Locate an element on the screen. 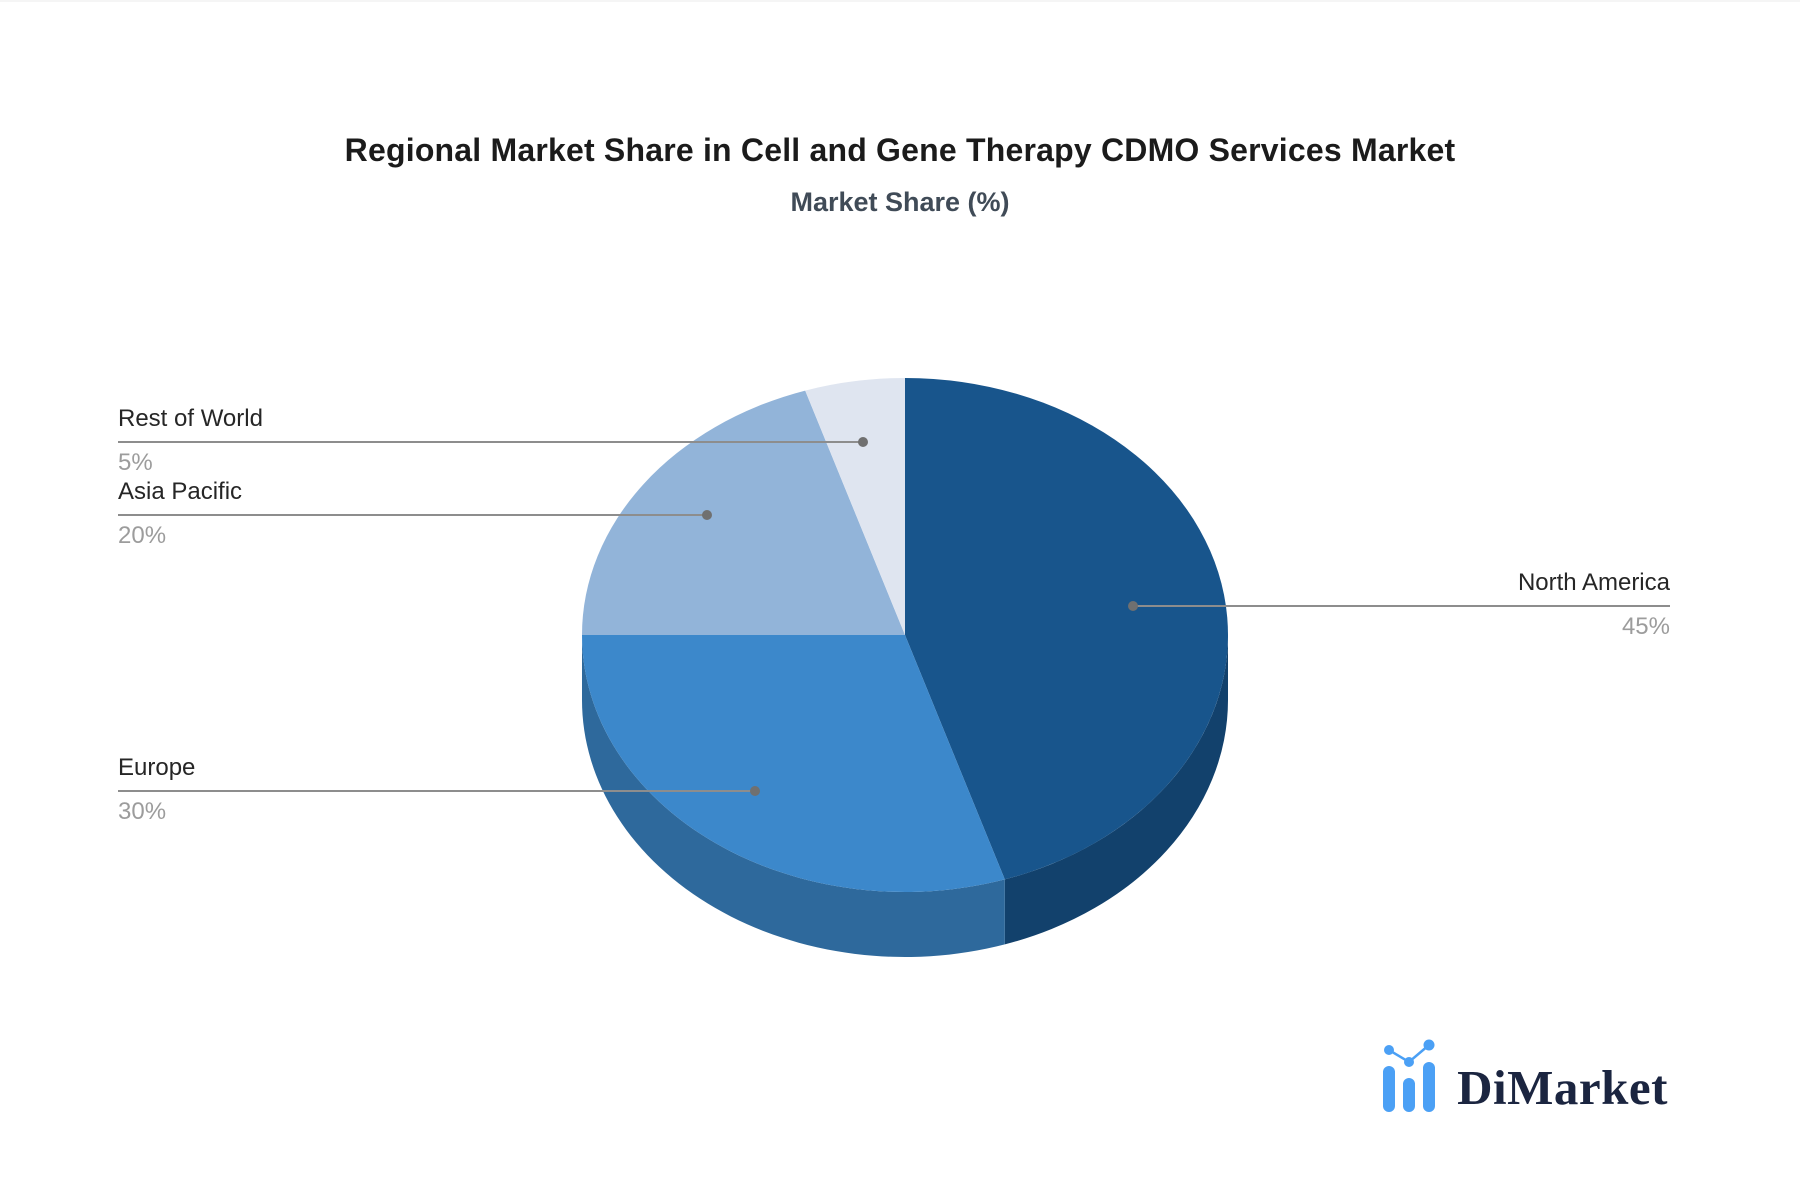 This screenshot has width=1800, height=1198. callout-europe: Europe 30% is located at coordinates (398, 790).